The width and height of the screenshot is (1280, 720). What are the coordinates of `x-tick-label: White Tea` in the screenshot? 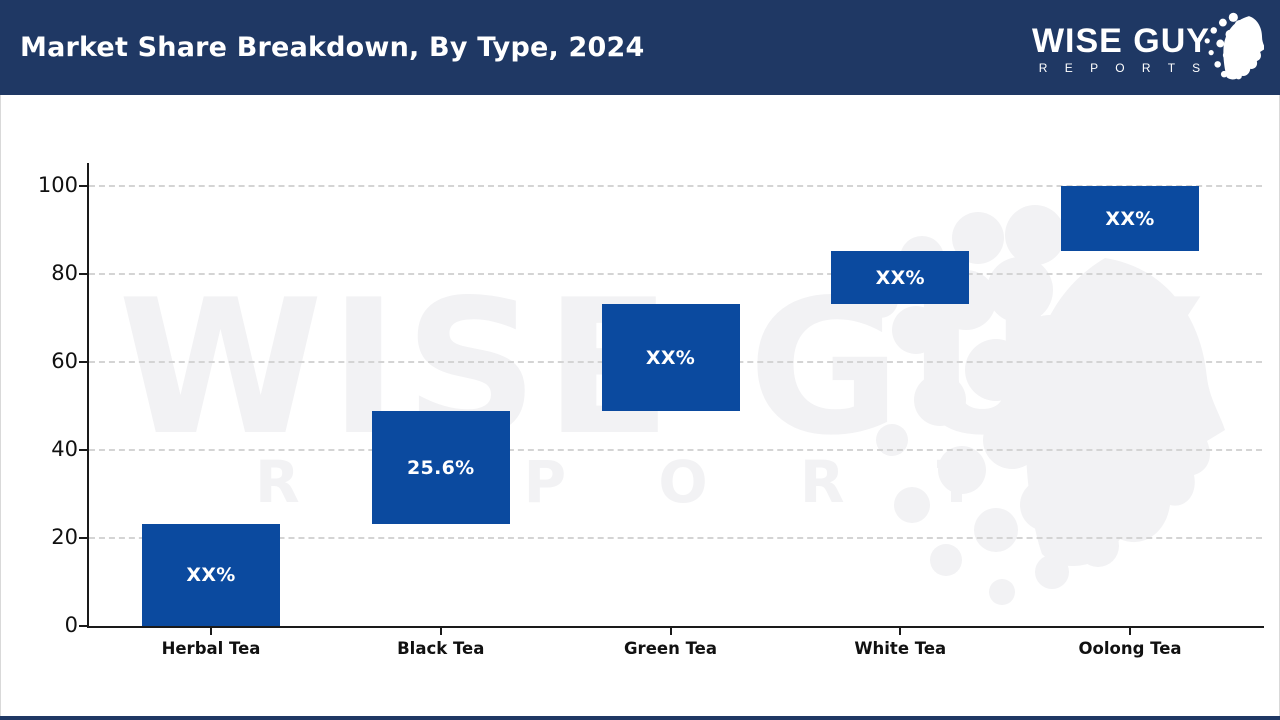 It's located at (900, 648).